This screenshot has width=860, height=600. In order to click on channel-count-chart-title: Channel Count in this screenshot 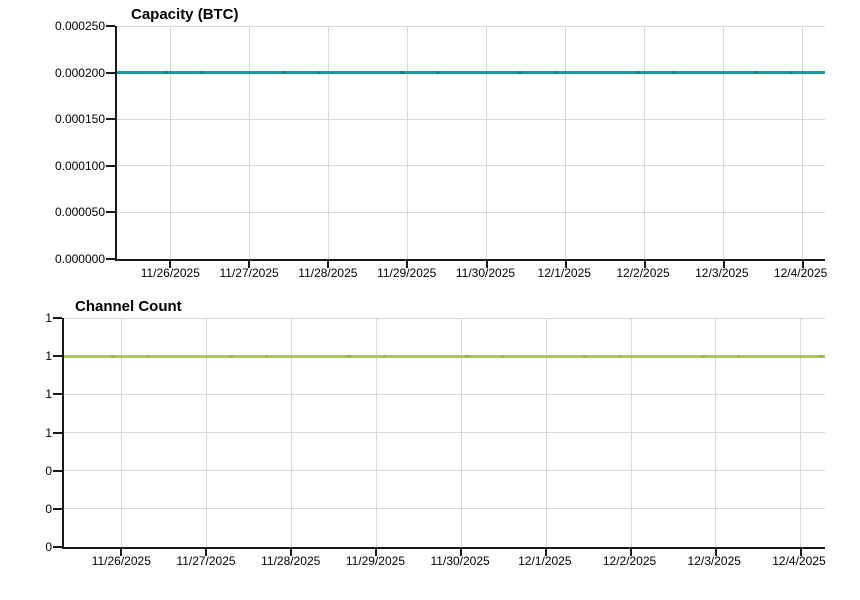, I will do `click(128, 306)`.